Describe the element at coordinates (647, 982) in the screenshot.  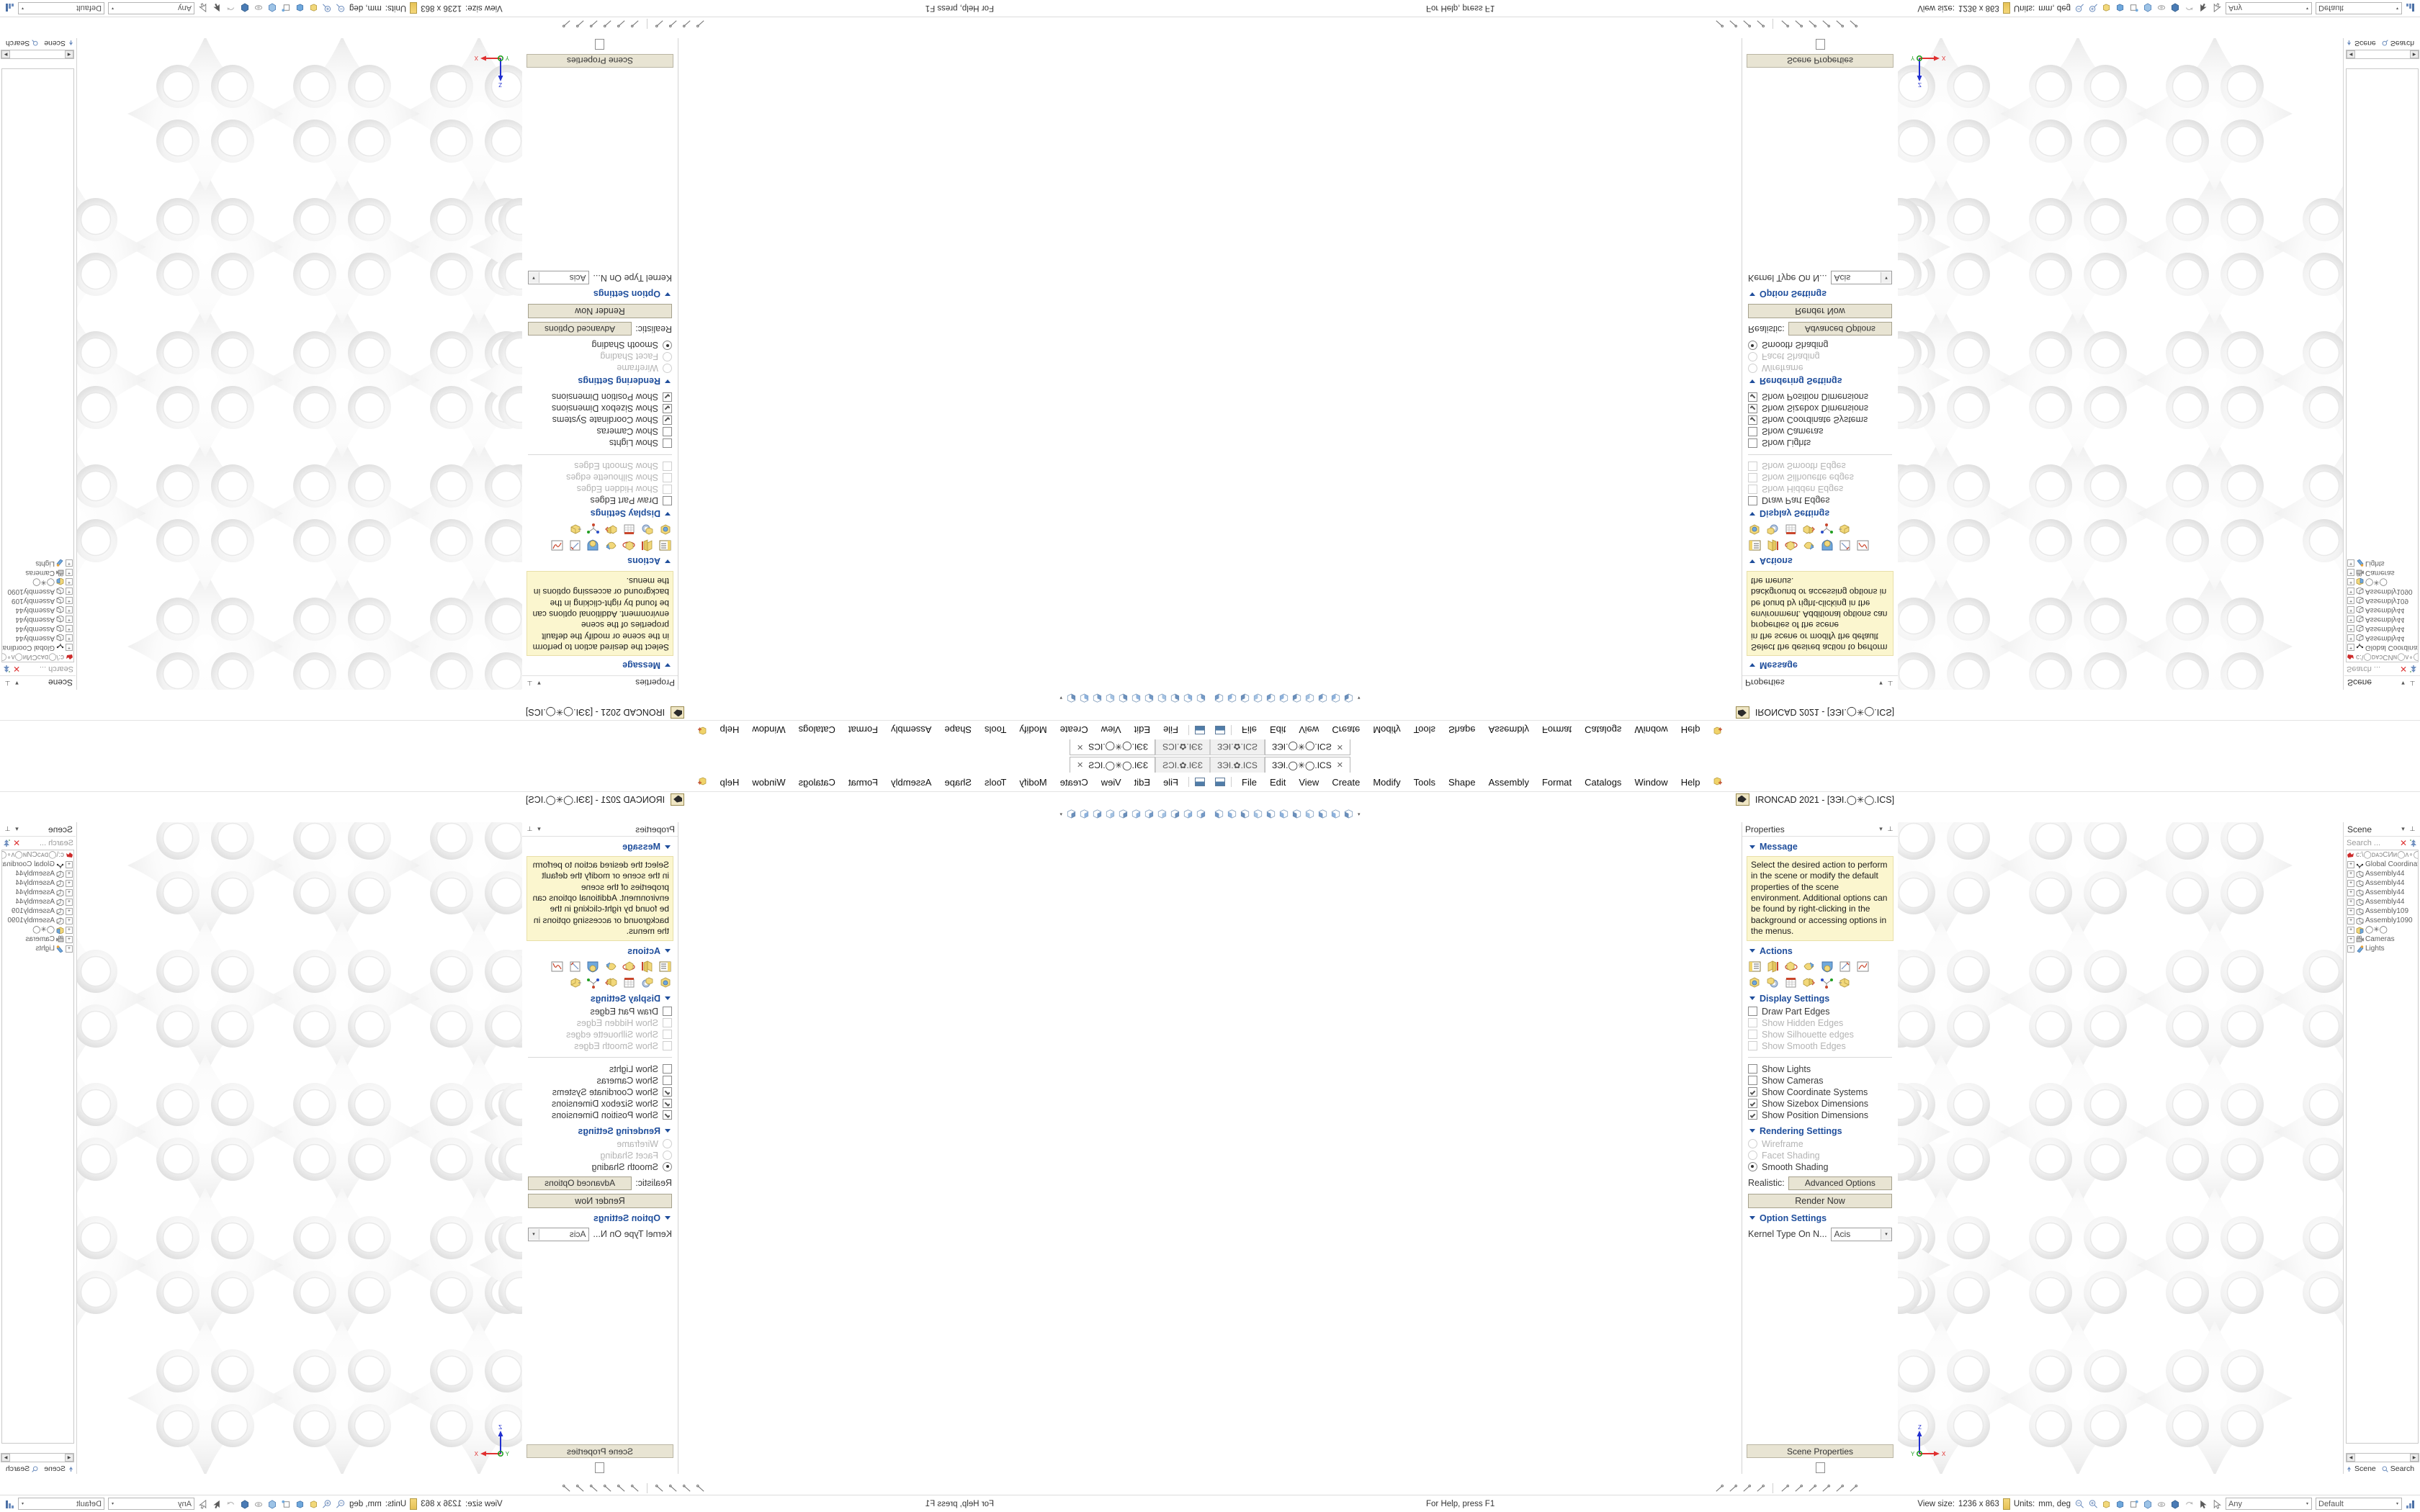
I see `gear-settings-icon` at that location.